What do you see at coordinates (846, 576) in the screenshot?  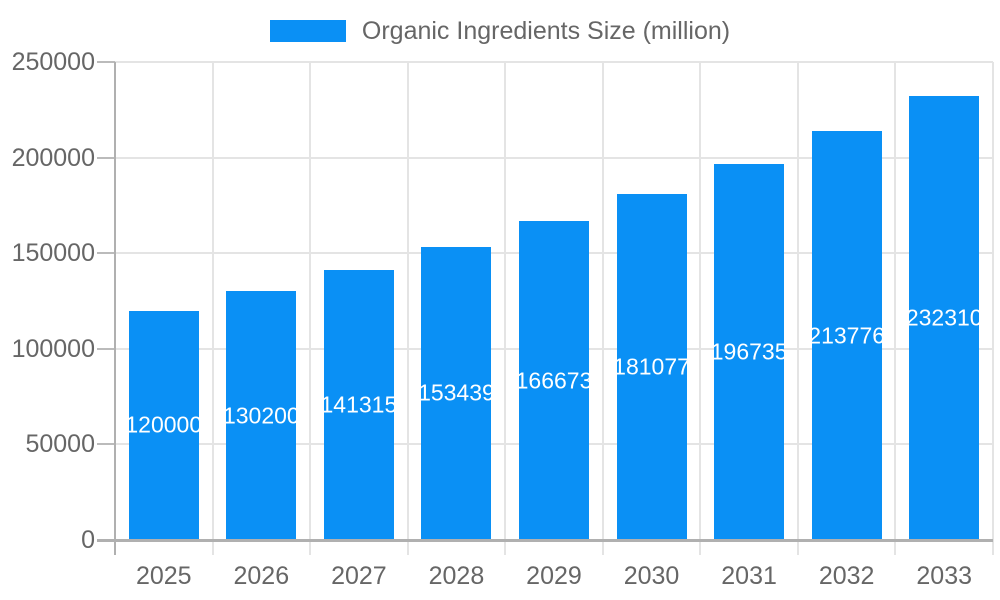 I see `x-axis-label: 2032` at bounding box center [846, 576].